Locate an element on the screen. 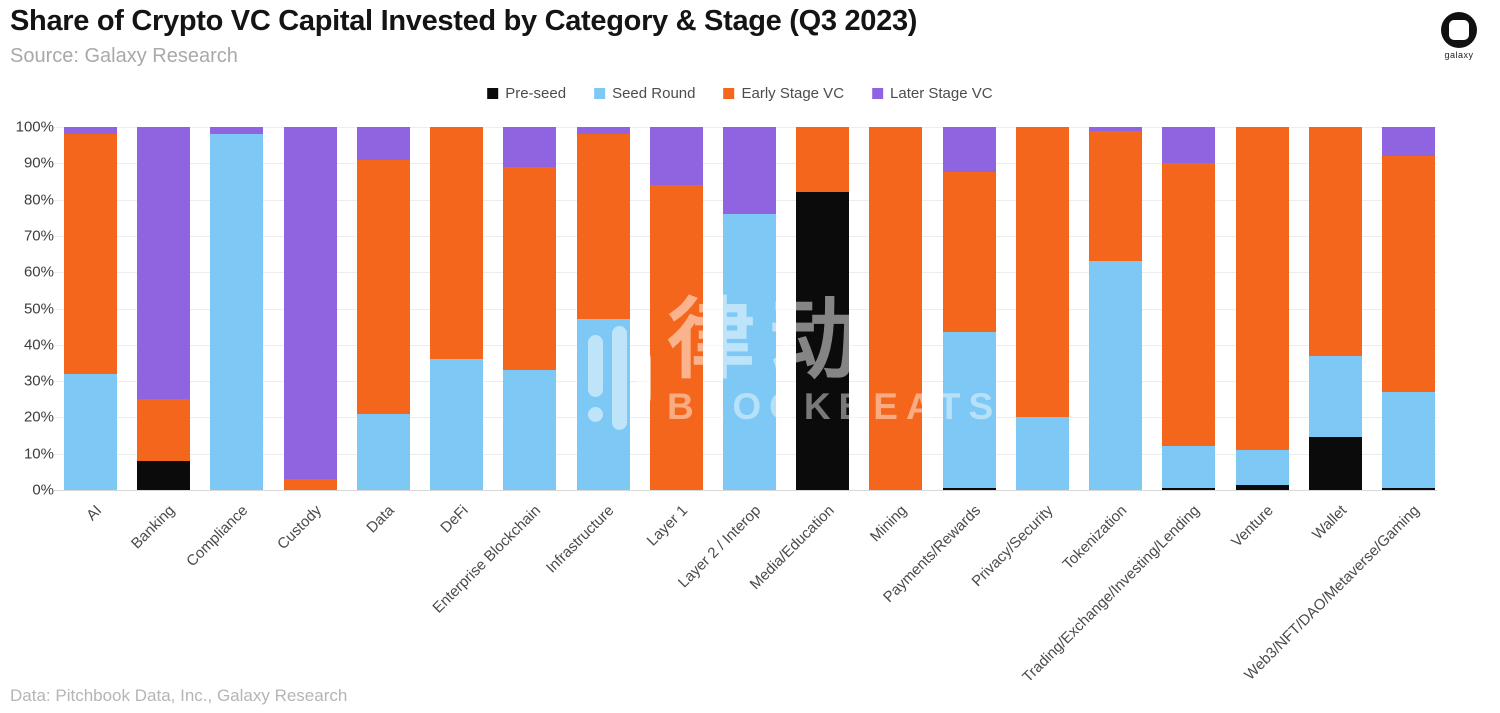  y-axis-ticks: 100% 90% 80% 70% 60% 50% 40% 30% 20% 10% 0% is located at coordinates (27, 309).